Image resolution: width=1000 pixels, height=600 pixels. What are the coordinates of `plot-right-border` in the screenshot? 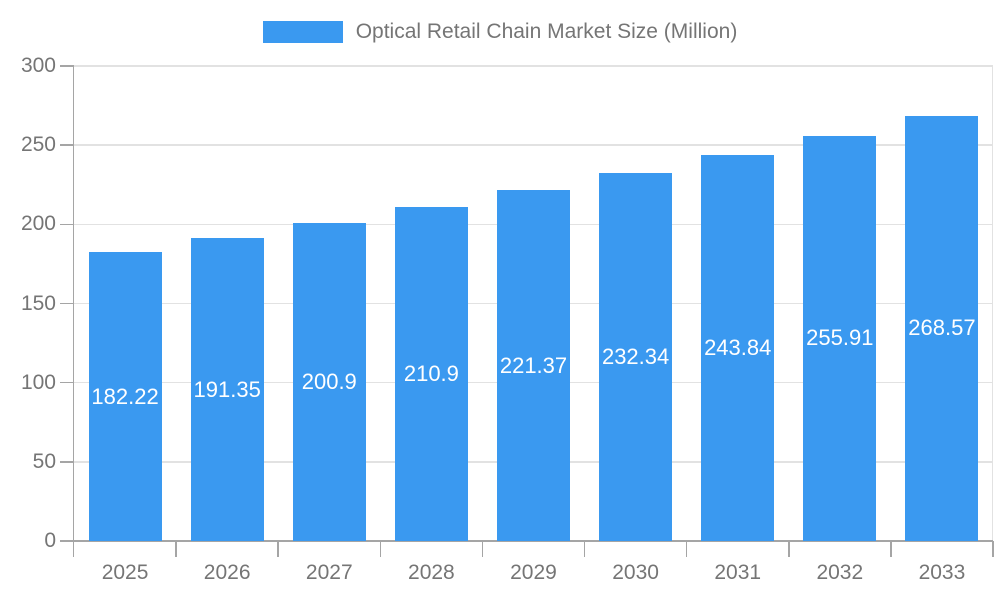 It's located at (992, 303).